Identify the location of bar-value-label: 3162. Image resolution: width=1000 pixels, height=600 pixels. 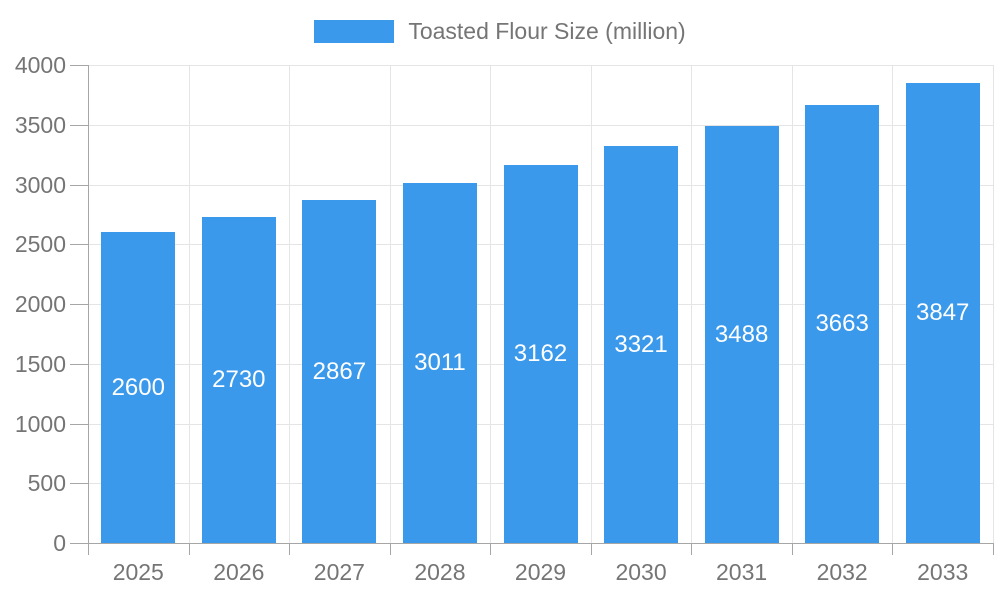
(540, 354).